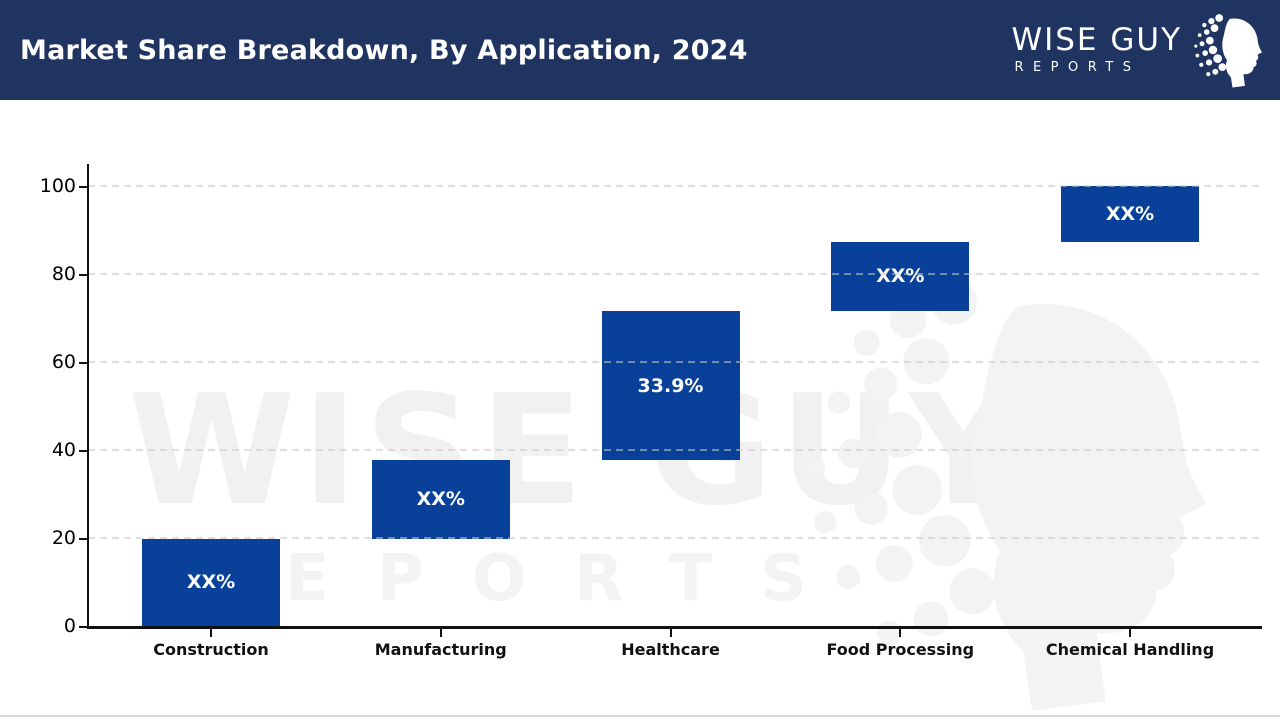  What do you see at coordinates (63, 274) in the screenshot?
I see `y-tick-label-80: 80` at bounding box center [63, 274].